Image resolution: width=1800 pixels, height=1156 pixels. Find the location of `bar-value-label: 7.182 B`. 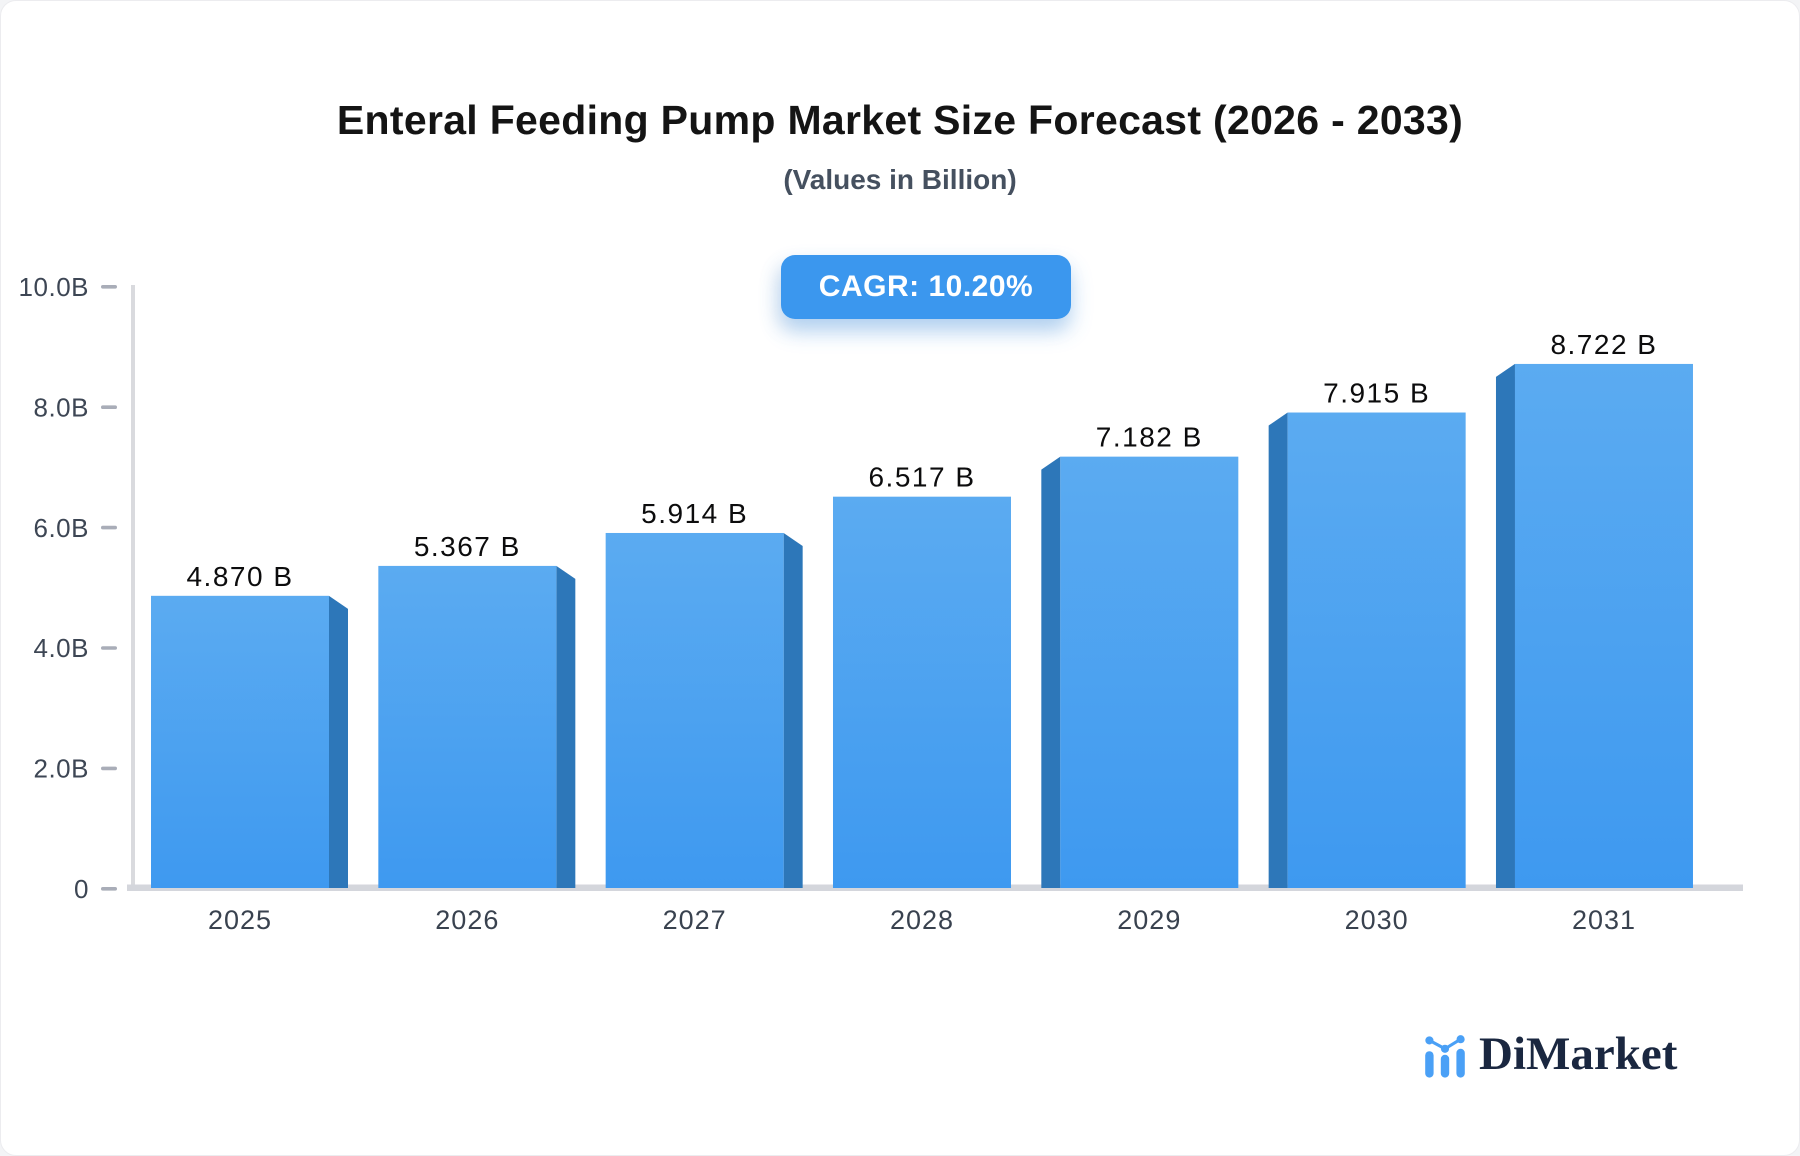

bar-value-label: 7.182 B is located at coordinates (1149, 437).